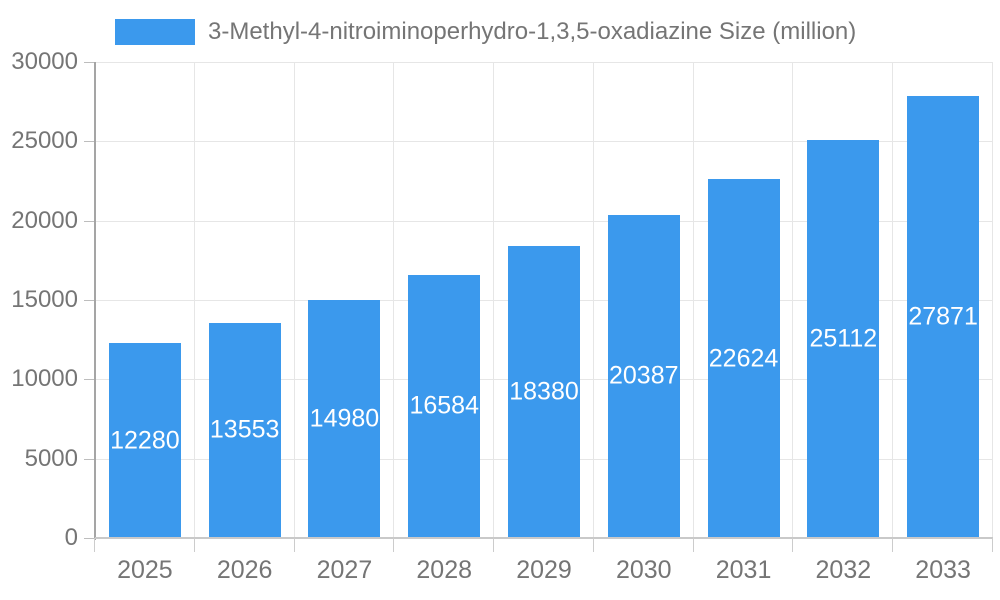 This screenshot has width=1000, height=600. I want to click on bar-value-label: 13553, so click(244, 429).